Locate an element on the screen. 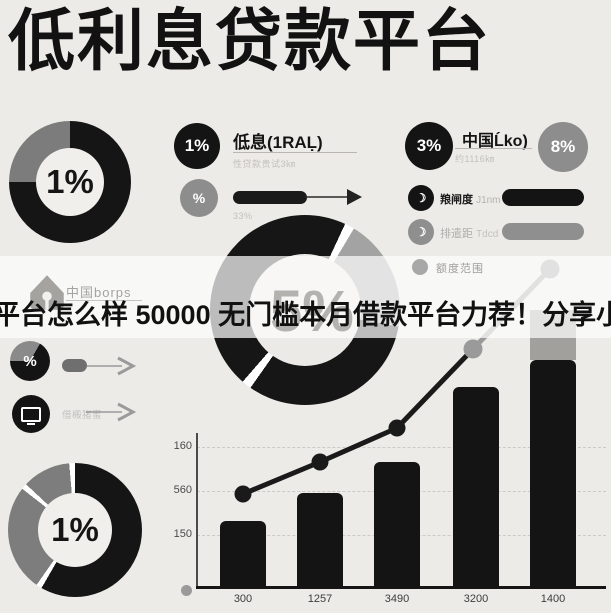 The width and height of the screenshot is (611, 613). heading-underline is located at coordinates (295, 152).